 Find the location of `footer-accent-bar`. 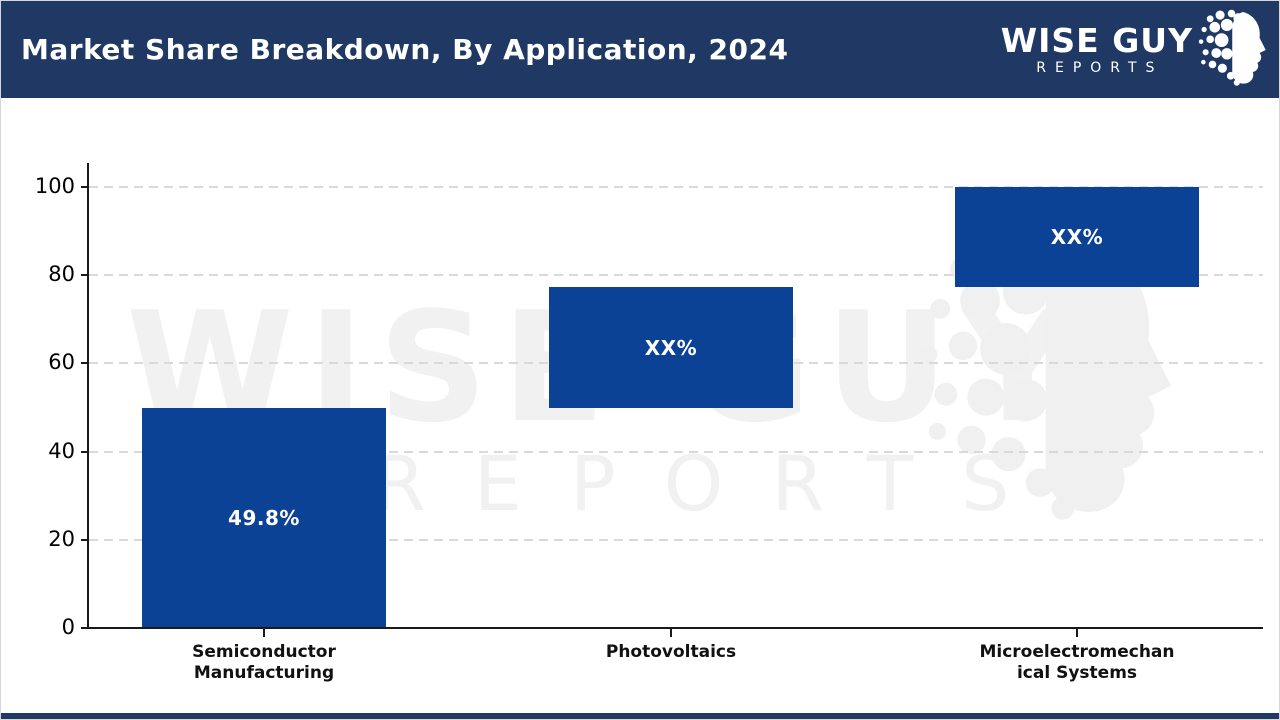

footer-accent-bar is located at coordinates (640, 716).